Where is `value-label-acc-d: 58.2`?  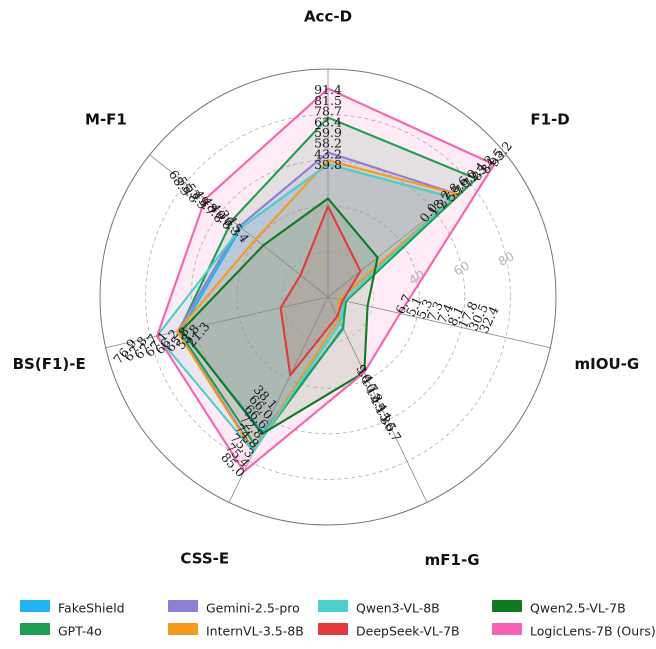
value-label-acc-d: 58.2 is located at coordinates (328, 143).